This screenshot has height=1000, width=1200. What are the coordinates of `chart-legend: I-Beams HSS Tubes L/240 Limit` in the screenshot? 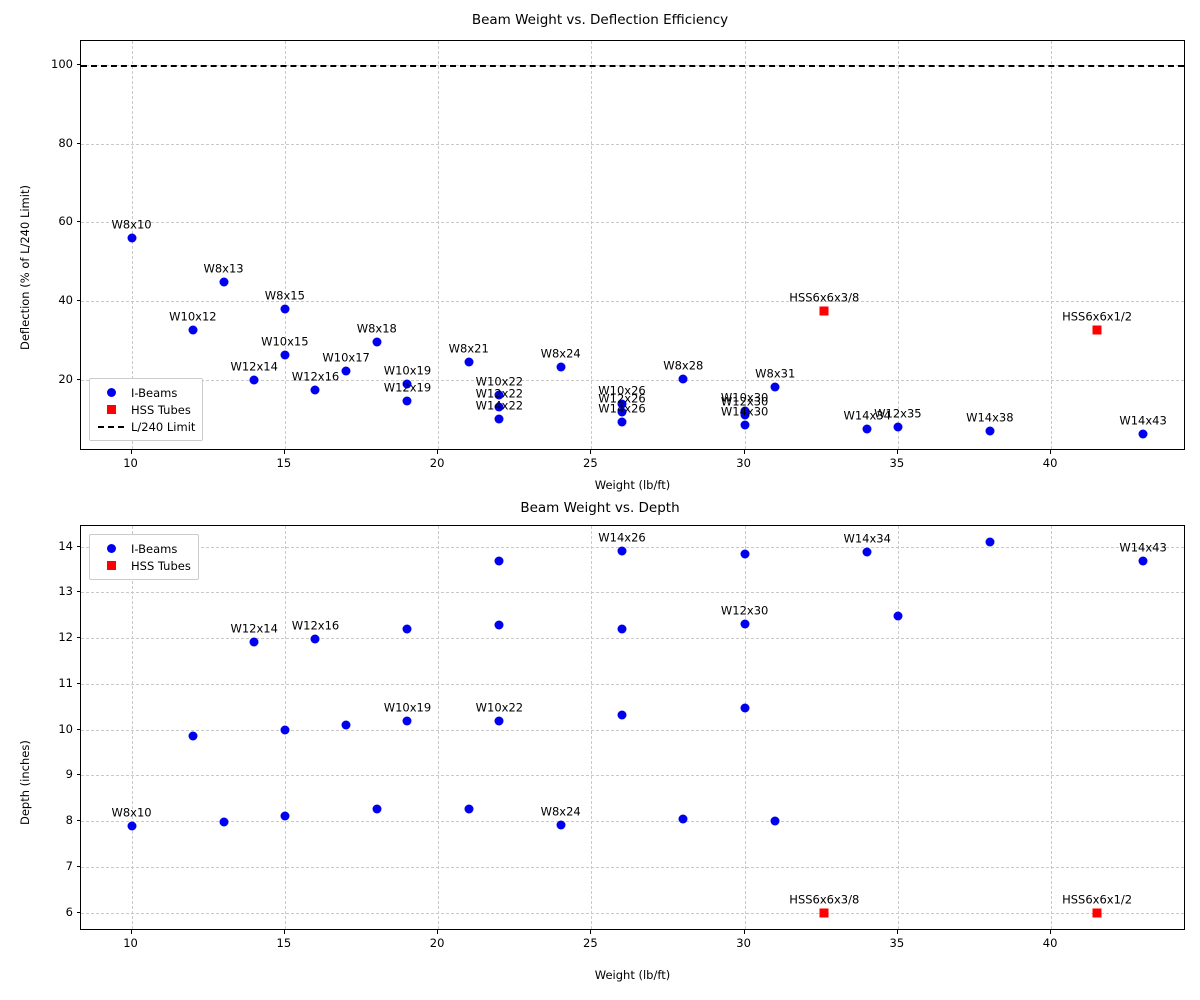 It's located at (146, 409).